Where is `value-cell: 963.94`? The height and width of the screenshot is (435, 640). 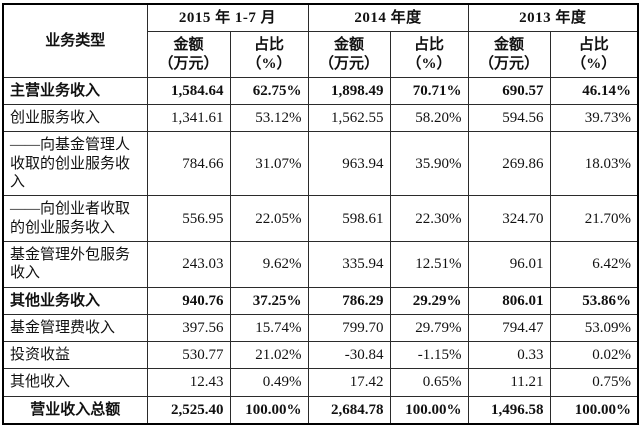 value-cell: 963.94 is located at coordinates (349, 164).